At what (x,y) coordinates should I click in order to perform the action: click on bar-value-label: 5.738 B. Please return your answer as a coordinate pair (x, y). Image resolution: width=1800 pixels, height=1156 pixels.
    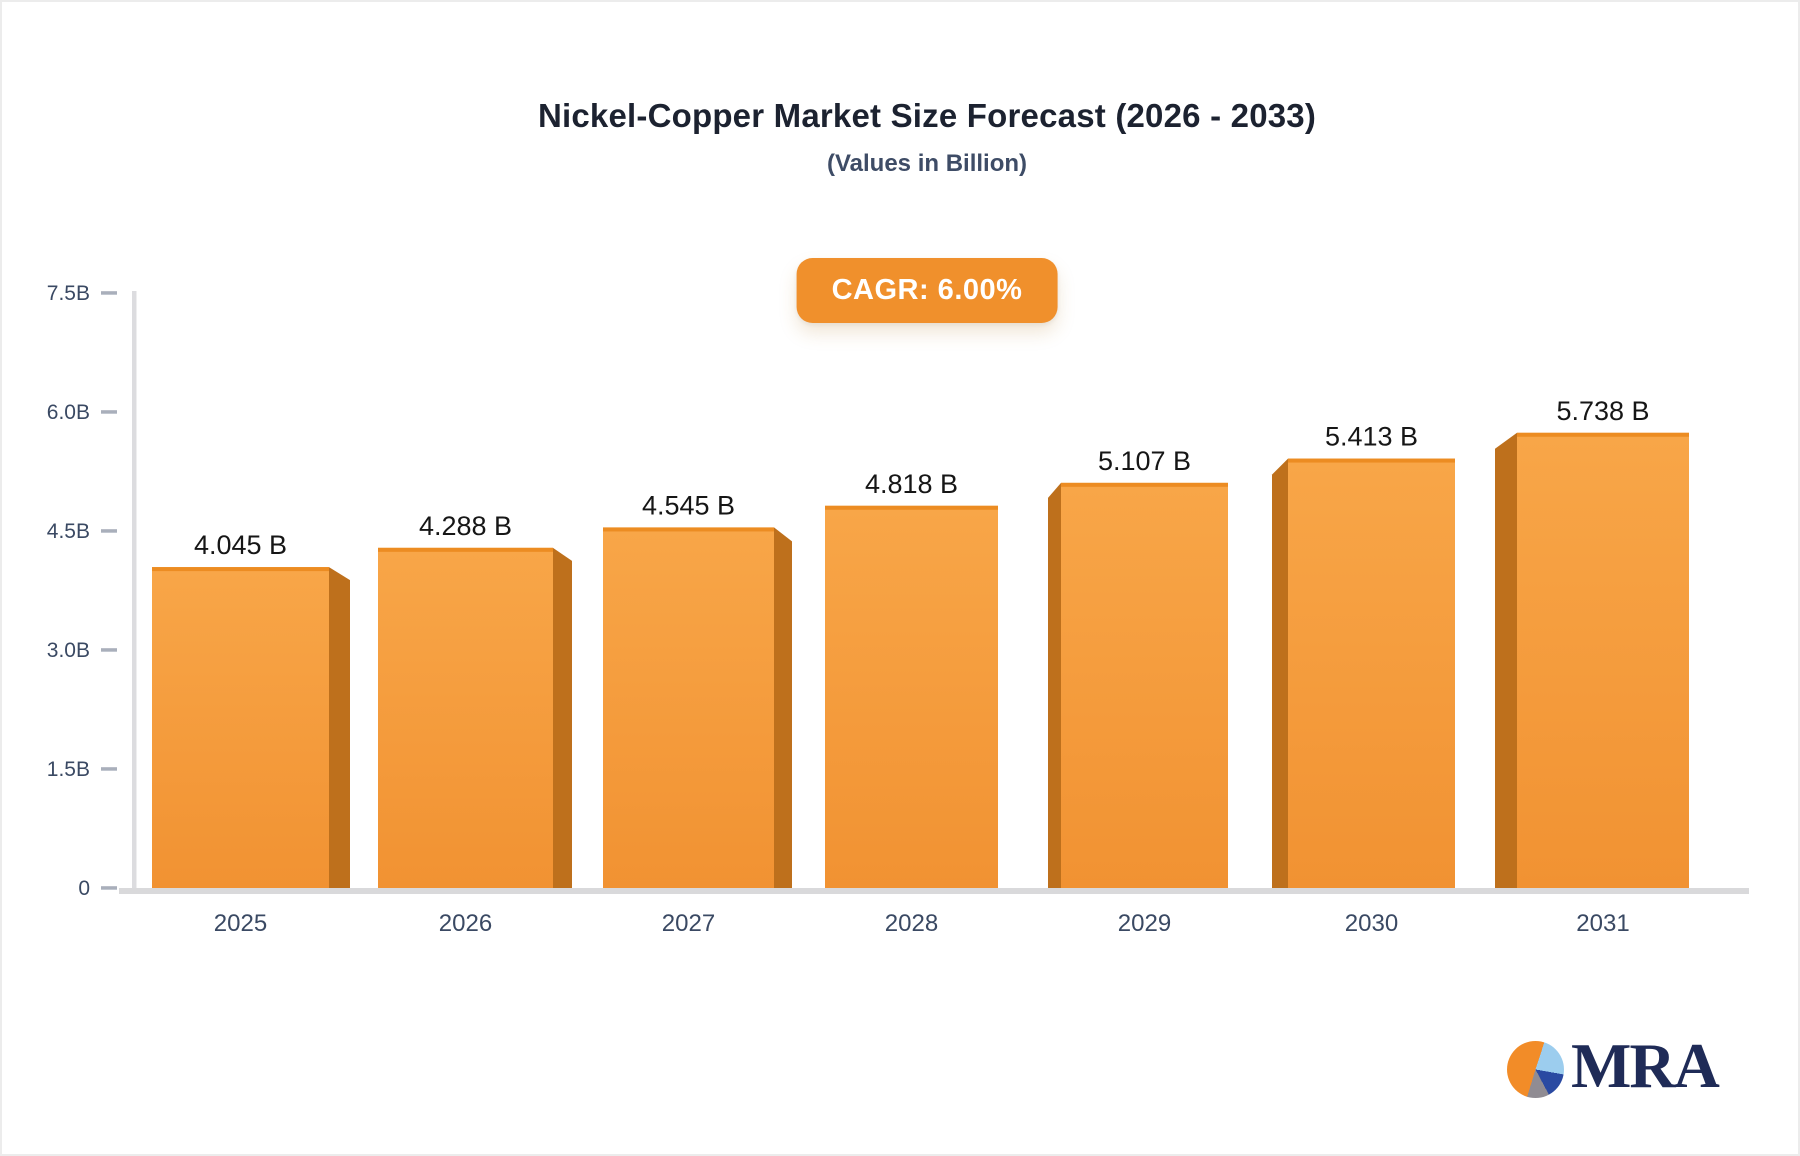
    Looking at the image, I should click on (1602, 411).